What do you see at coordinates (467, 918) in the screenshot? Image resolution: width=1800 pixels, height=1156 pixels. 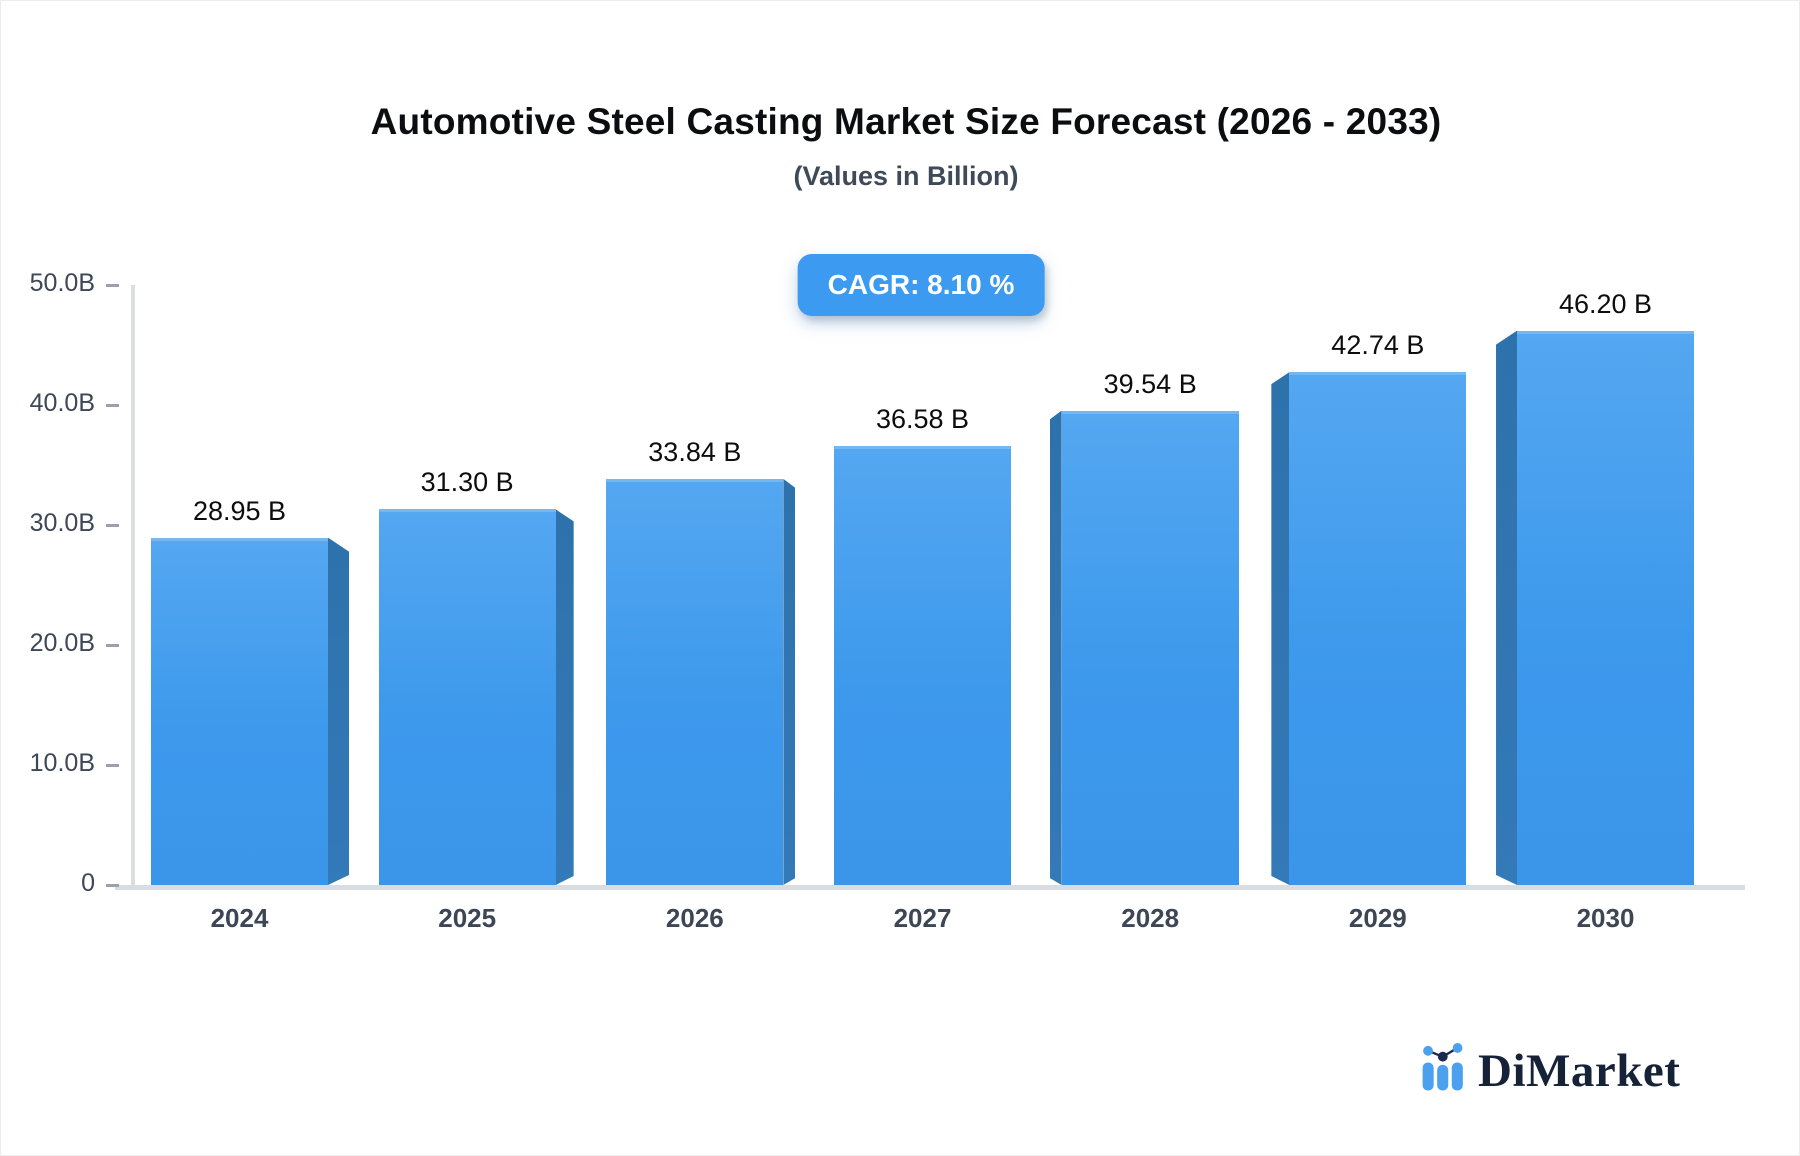 I see `x-axis-label: 2025` at bounding box center [467, 918].